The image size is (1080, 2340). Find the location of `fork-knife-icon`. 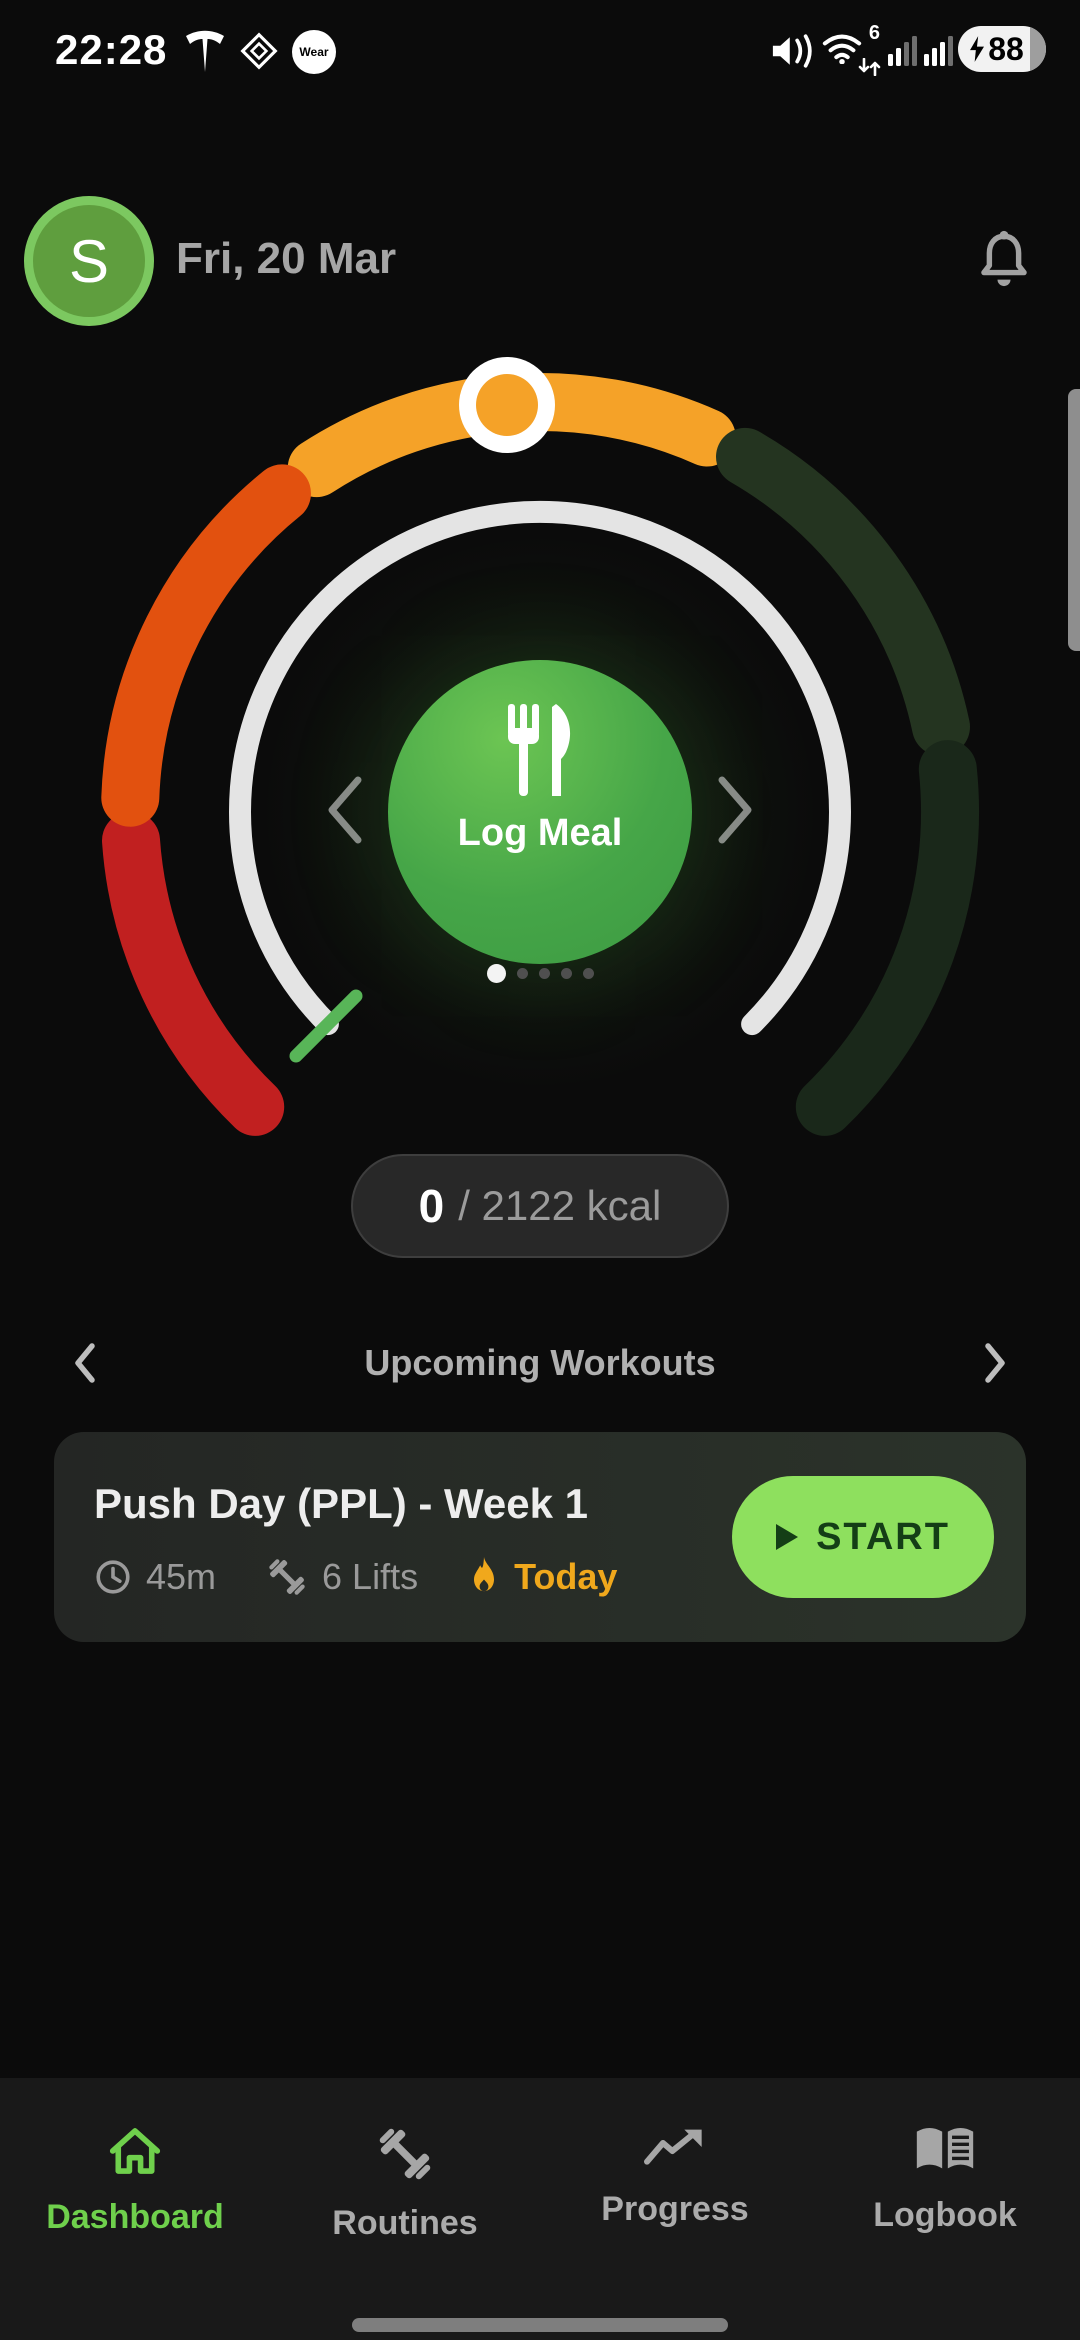

fork-knife-icon is located at coordinates (539, 750).